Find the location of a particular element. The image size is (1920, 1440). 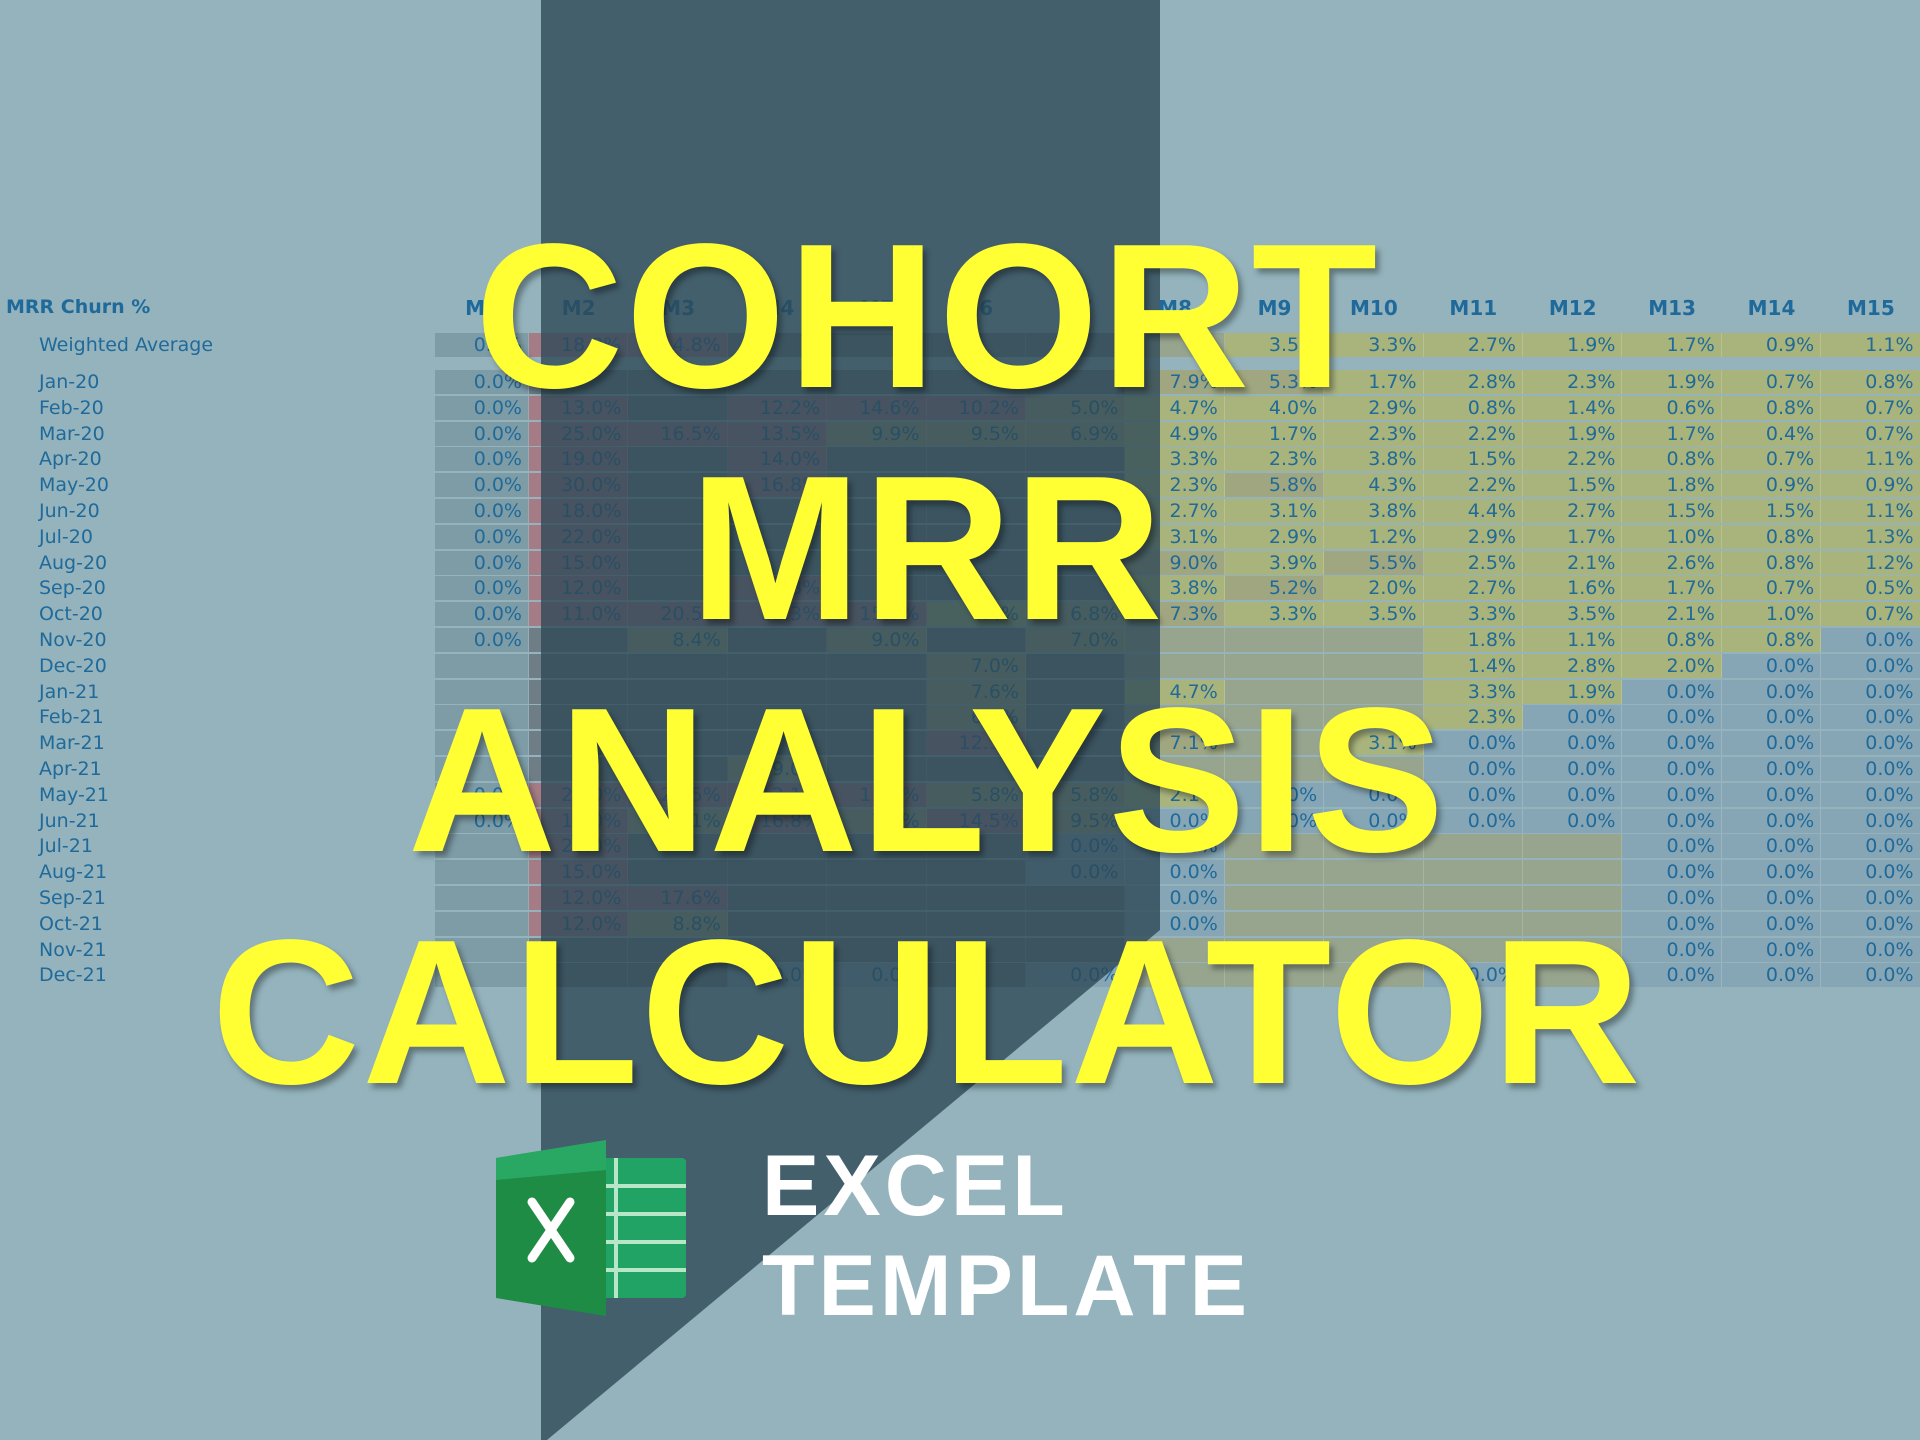

table-row: Mar-21 is located at coordinates (72, 743).